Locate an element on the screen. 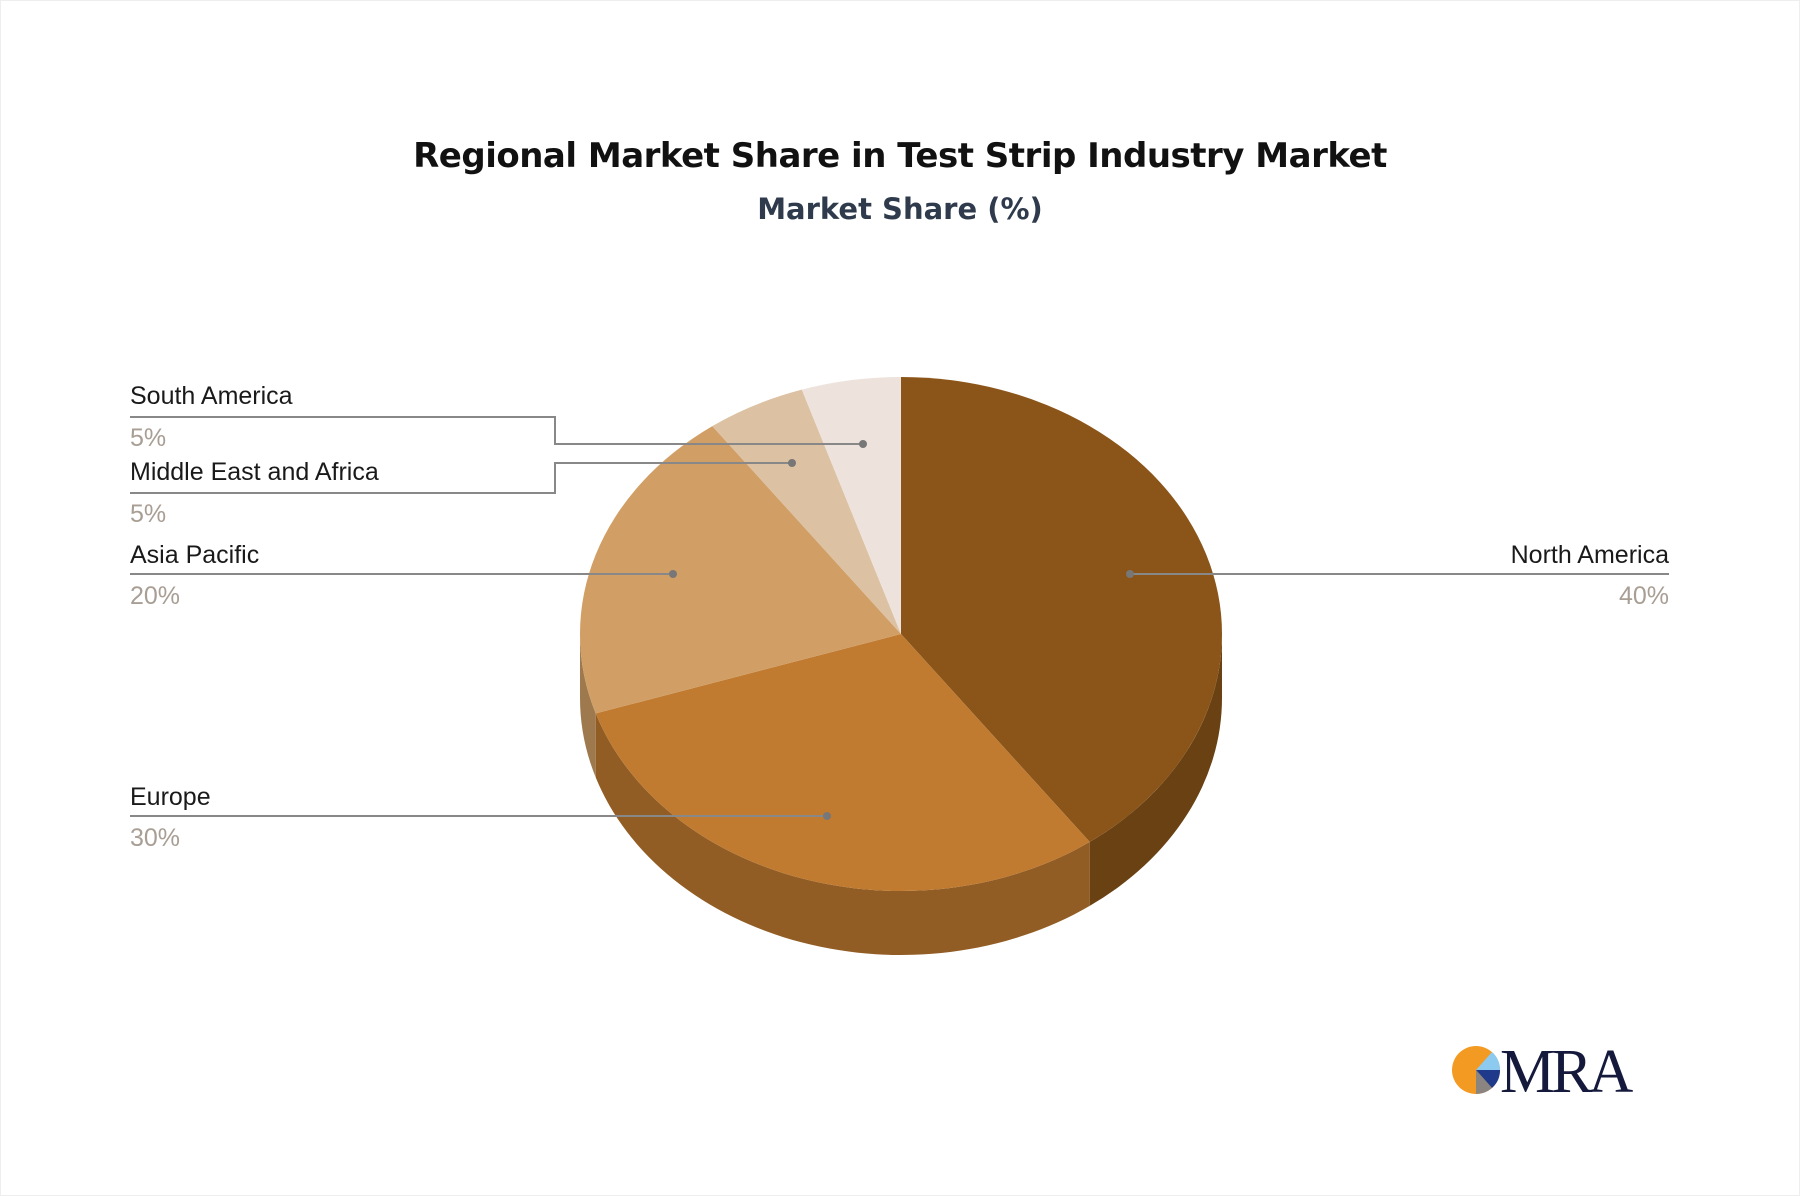  pie-slice-europe is located at coordinates (842, 762).